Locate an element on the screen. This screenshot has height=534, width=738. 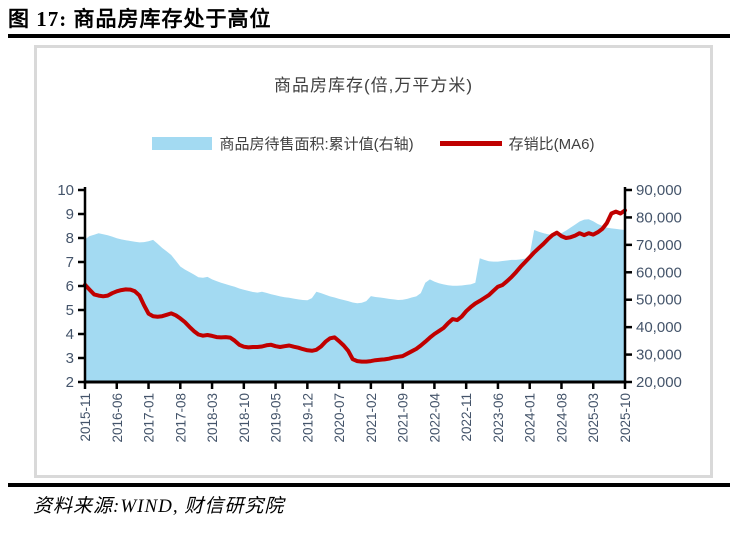
right-axis-tick-label: 70,000 is located at coordinates (659, 245).